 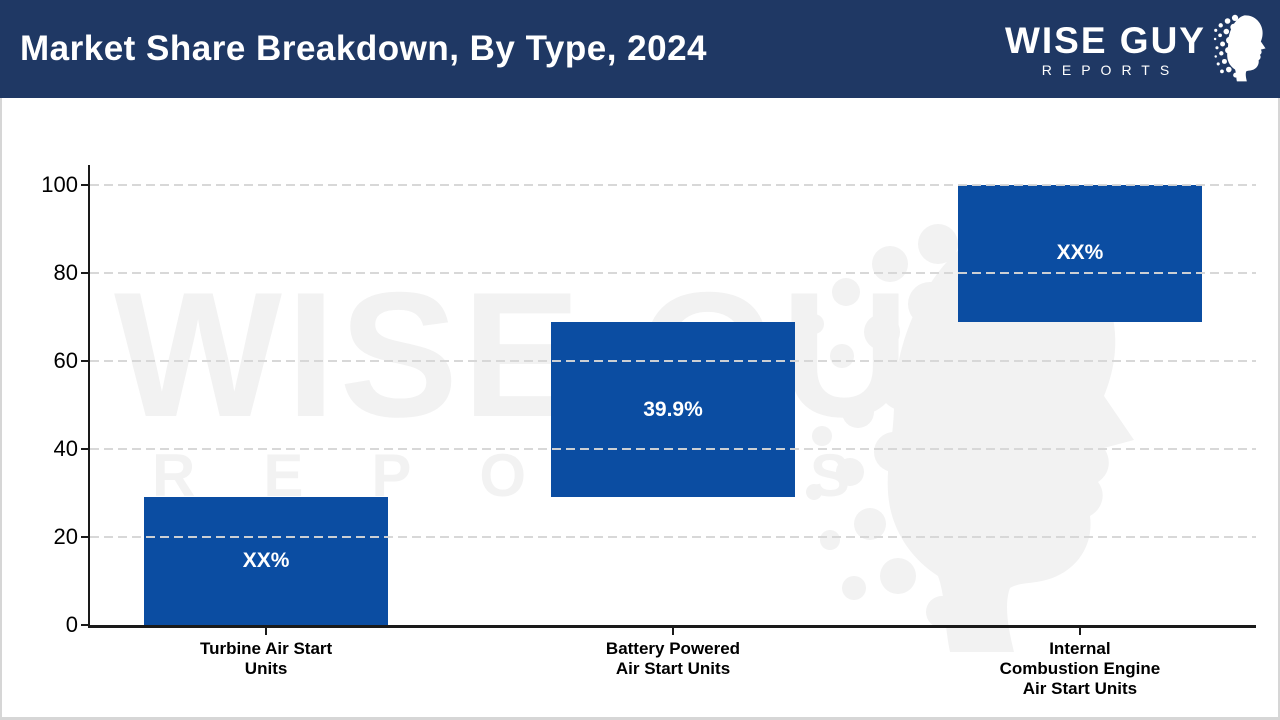 What do you see at coordinates (59, 184) in the screenshot?
I see `y-tick-label-100: 100` at bounding box center [59, 184].